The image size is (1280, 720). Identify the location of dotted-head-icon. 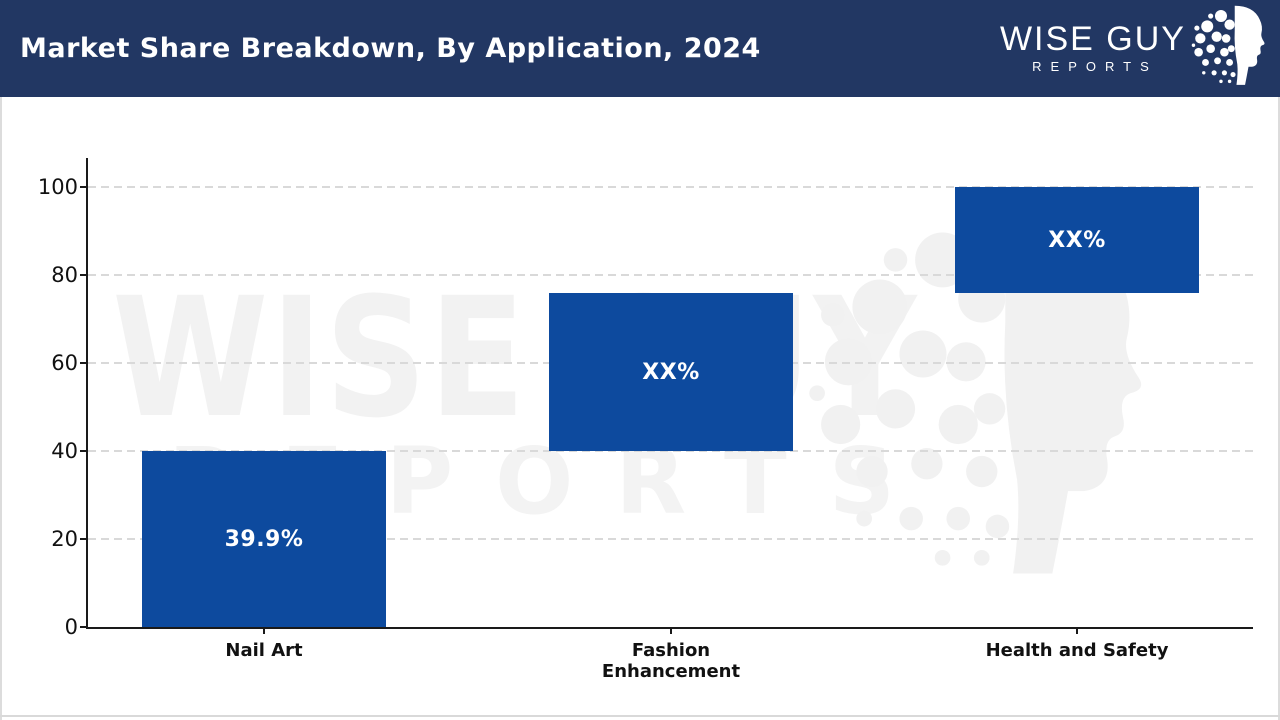
(1228, 45).